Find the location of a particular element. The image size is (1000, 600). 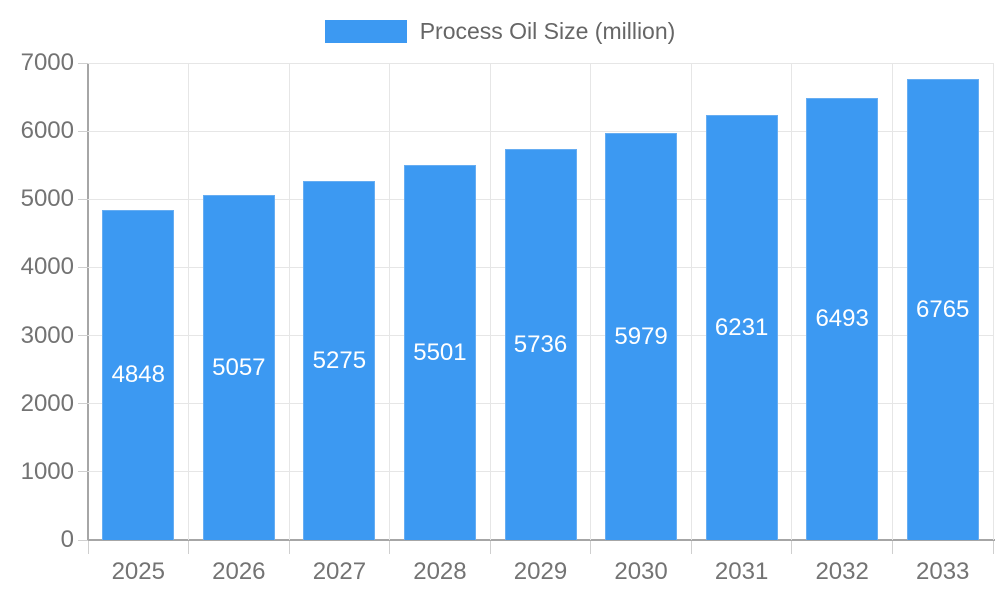

bar-value-label: 5736 is located at coordinates (540, 345).